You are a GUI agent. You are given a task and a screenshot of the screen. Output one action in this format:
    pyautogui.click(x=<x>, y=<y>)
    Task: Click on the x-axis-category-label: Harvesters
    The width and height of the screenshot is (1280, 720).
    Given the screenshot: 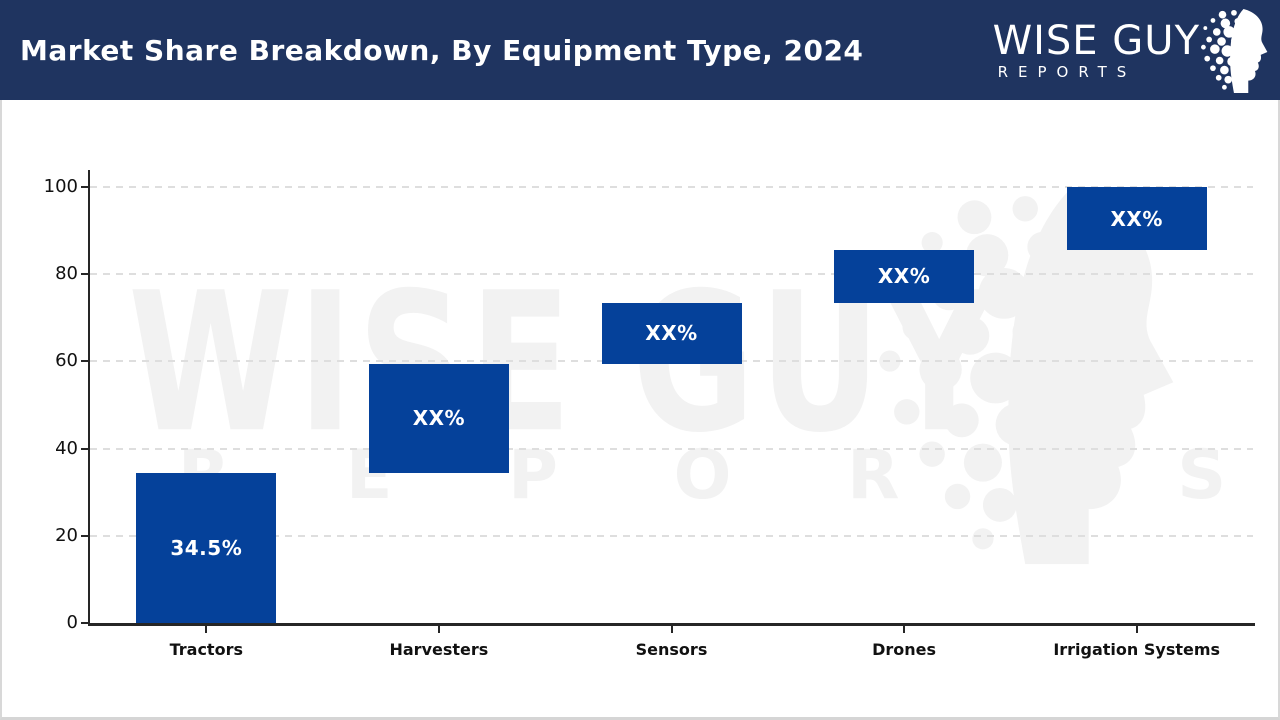 What is the action you would take?
    pyautogui.click(x=439, y=649)
    